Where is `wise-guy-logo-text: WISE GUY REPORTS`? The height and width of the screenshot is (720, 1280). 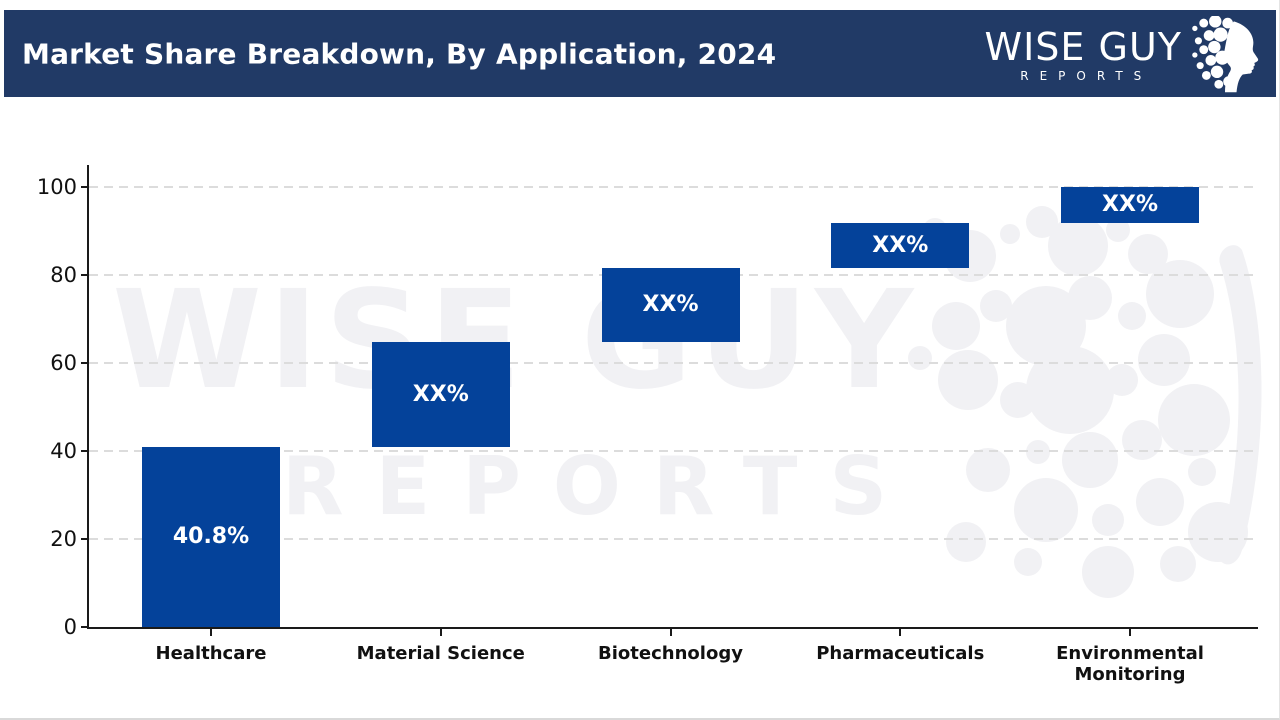
wise-guy-logo-text: WISE GUY REPORTS is located at coordinates (1083, 55).